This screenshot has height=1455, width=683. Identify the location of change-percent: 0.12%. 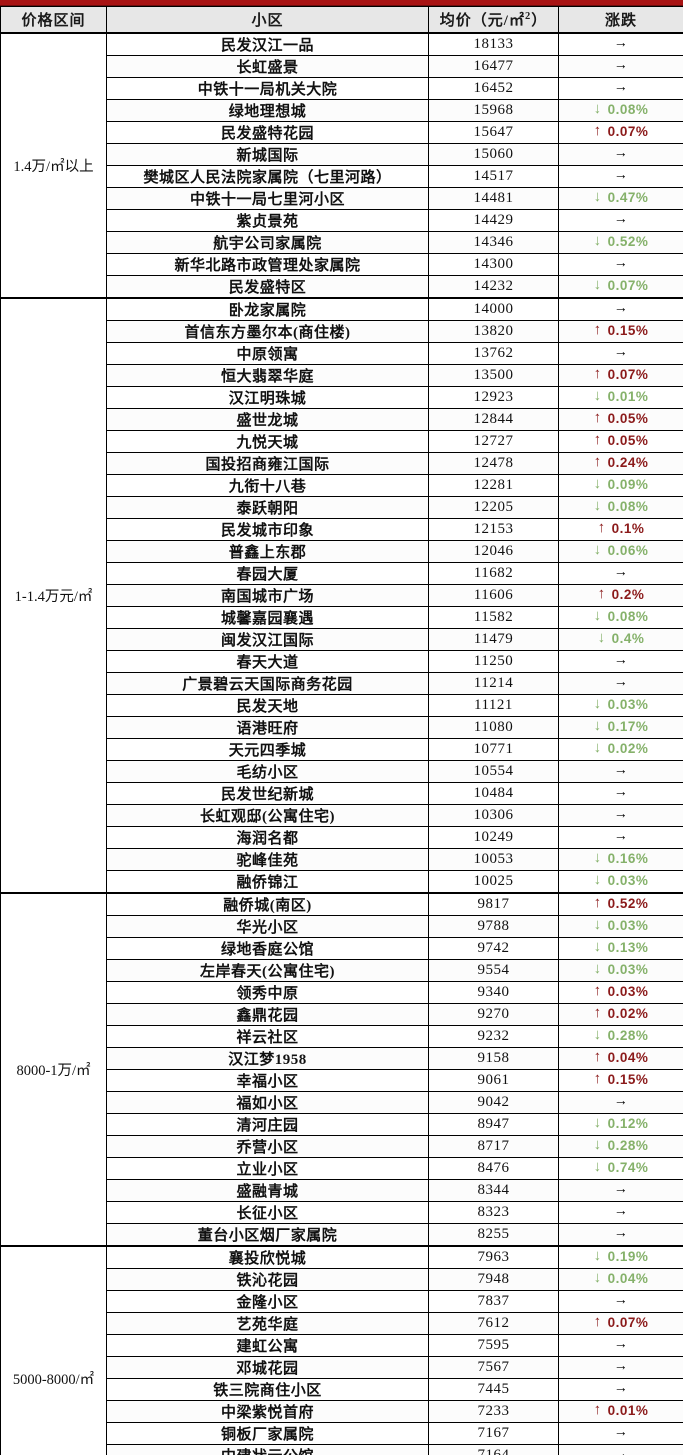
(628, 1123).